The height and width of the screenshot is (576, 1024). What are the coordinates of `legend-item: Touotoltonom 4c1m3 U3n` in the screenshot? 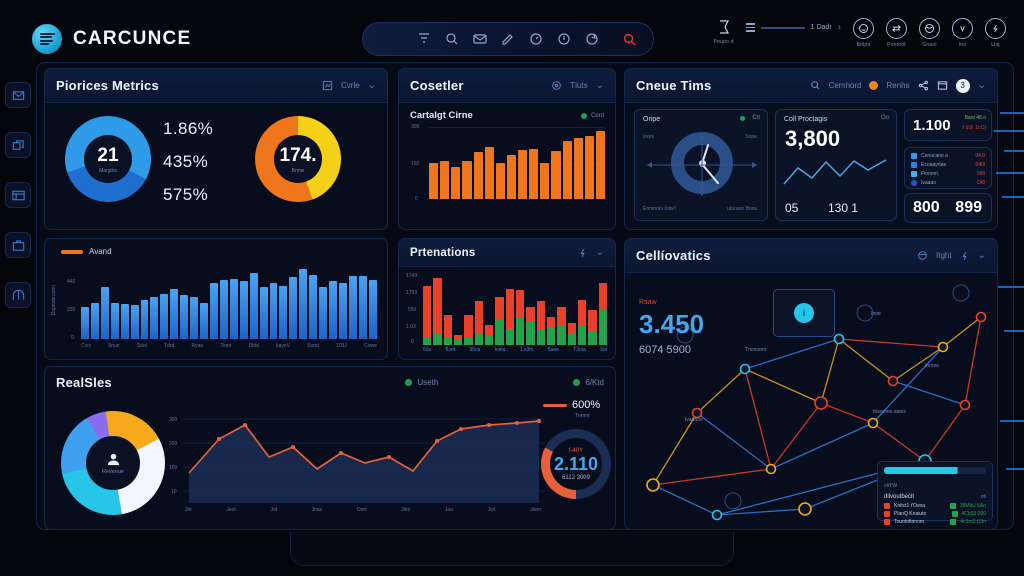 It's located at (935, 522).